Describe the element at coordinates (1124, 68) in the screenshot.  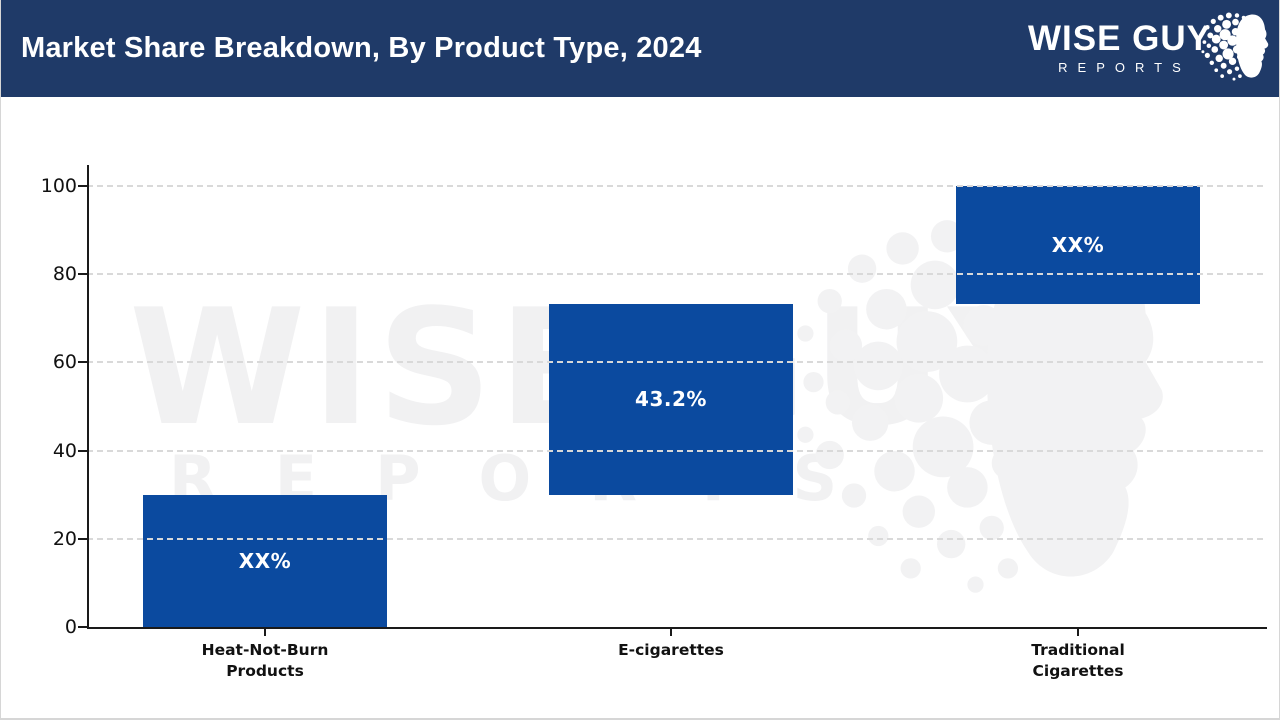
I see `brand-tagline: REPORTS` at that location.